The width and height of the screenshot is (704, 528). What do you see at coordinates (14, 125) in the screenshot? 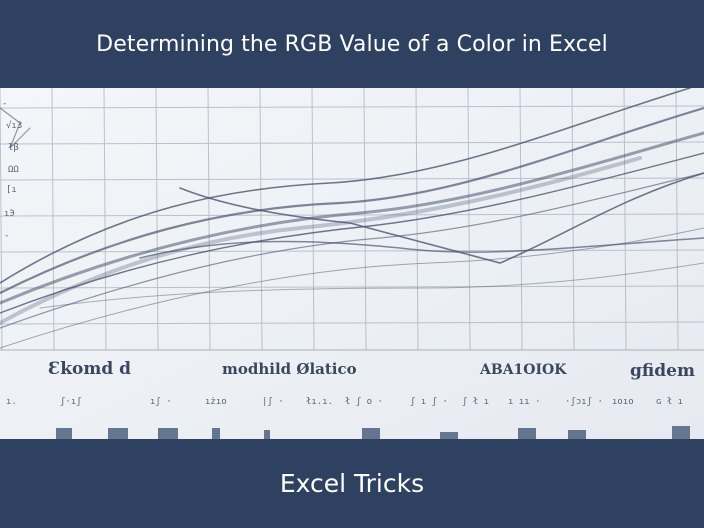
I see `svg-text: √ıЗ` at bounding box center [14, 125].